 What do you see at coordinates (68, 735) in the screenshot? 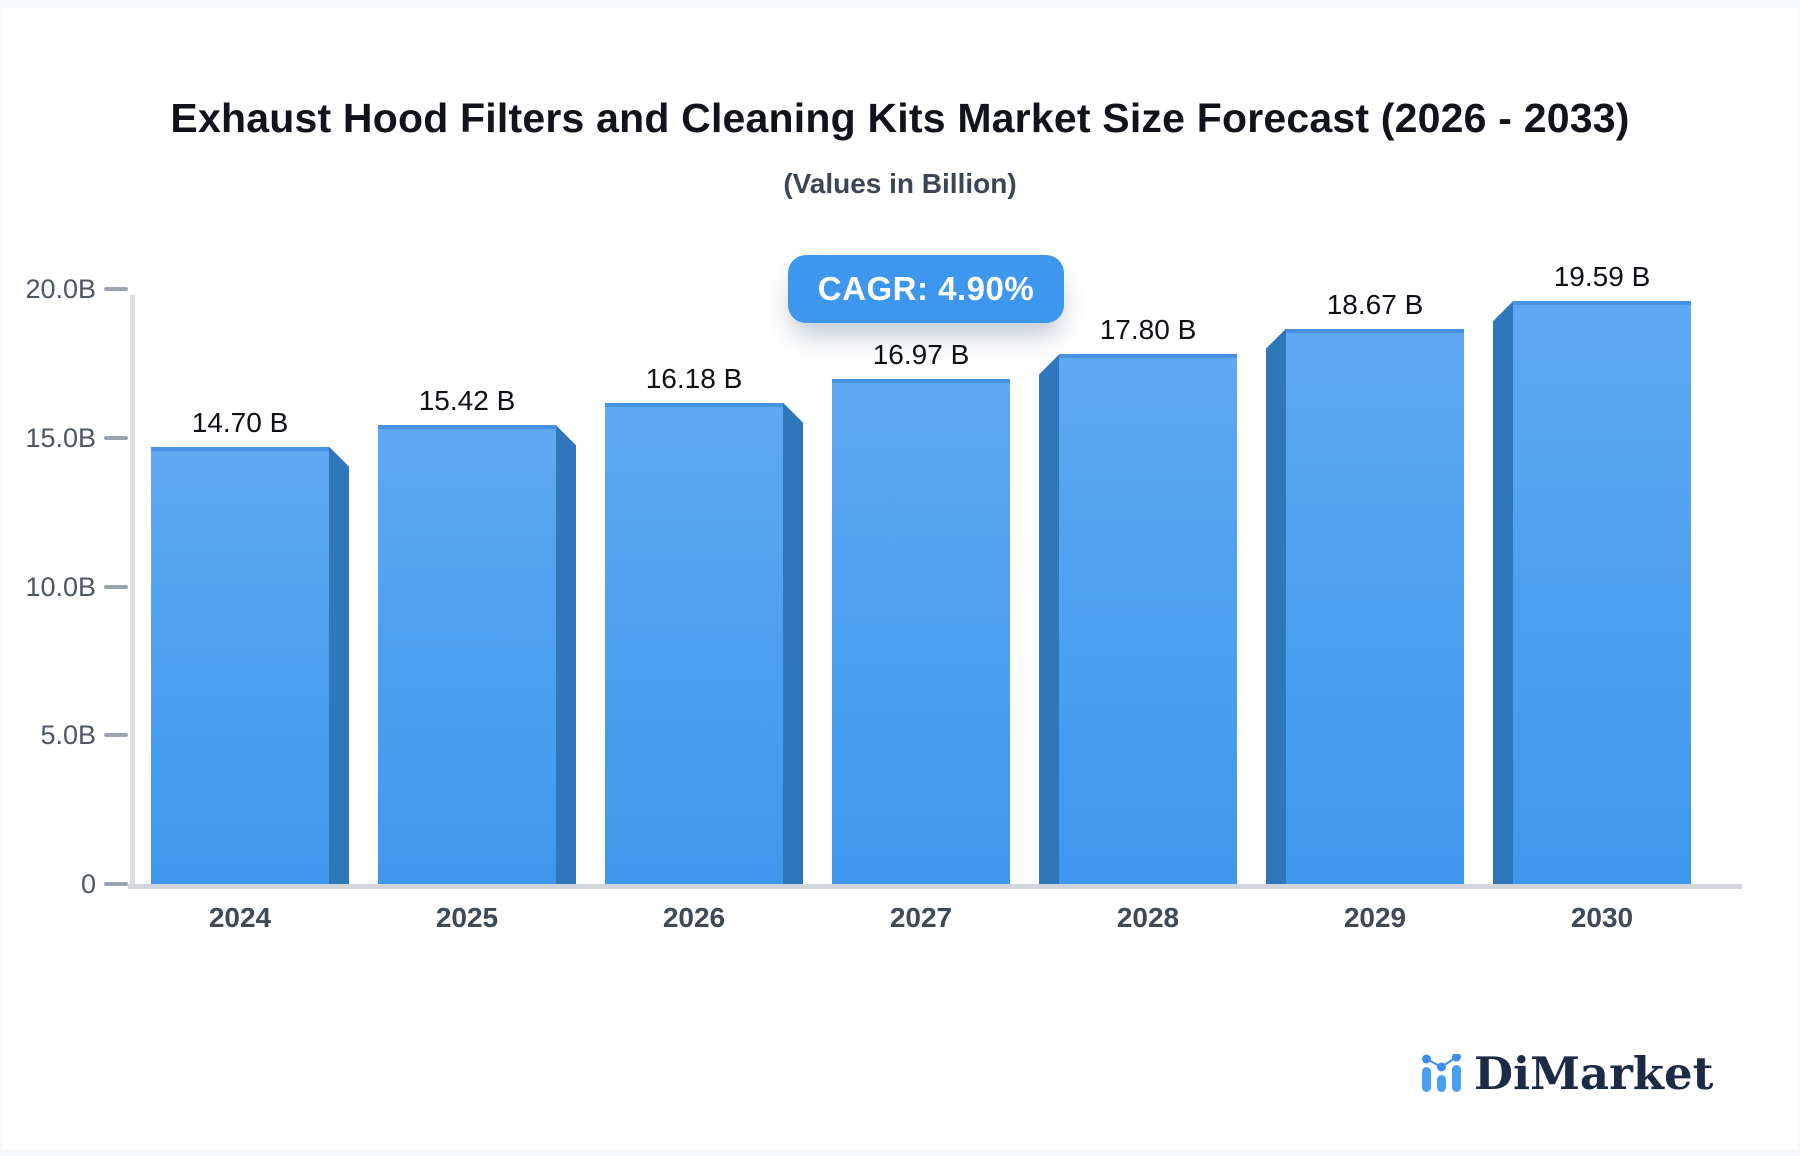
I see `y-tick-label: 5.0B` at bounding box center [68, 735].